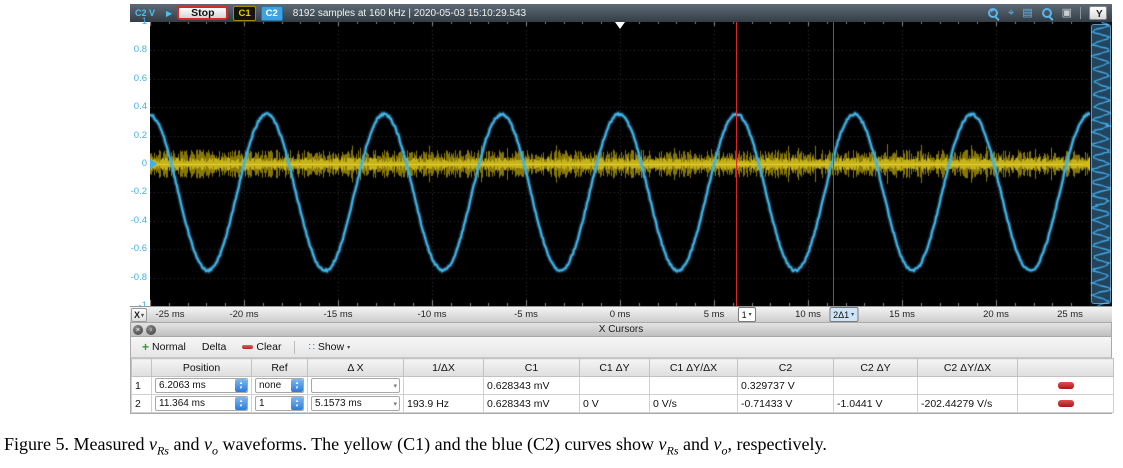 Image resolution: width=1123 pixels, height=468 pixels. I want to click on cursor1-position-select: 6.2063 ms ▴ ▾, so click(201, 385).